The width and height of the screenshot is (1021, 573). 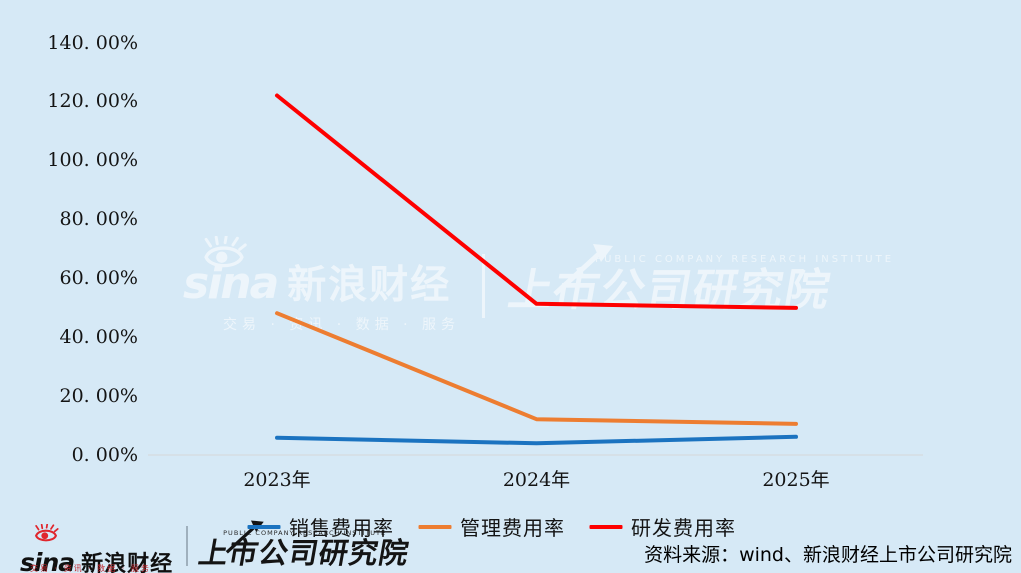 I want to click on watermark-institute-en: PUBLIC COMPANY RESEARCH INSTITUTE, so click(x=745, y=259).